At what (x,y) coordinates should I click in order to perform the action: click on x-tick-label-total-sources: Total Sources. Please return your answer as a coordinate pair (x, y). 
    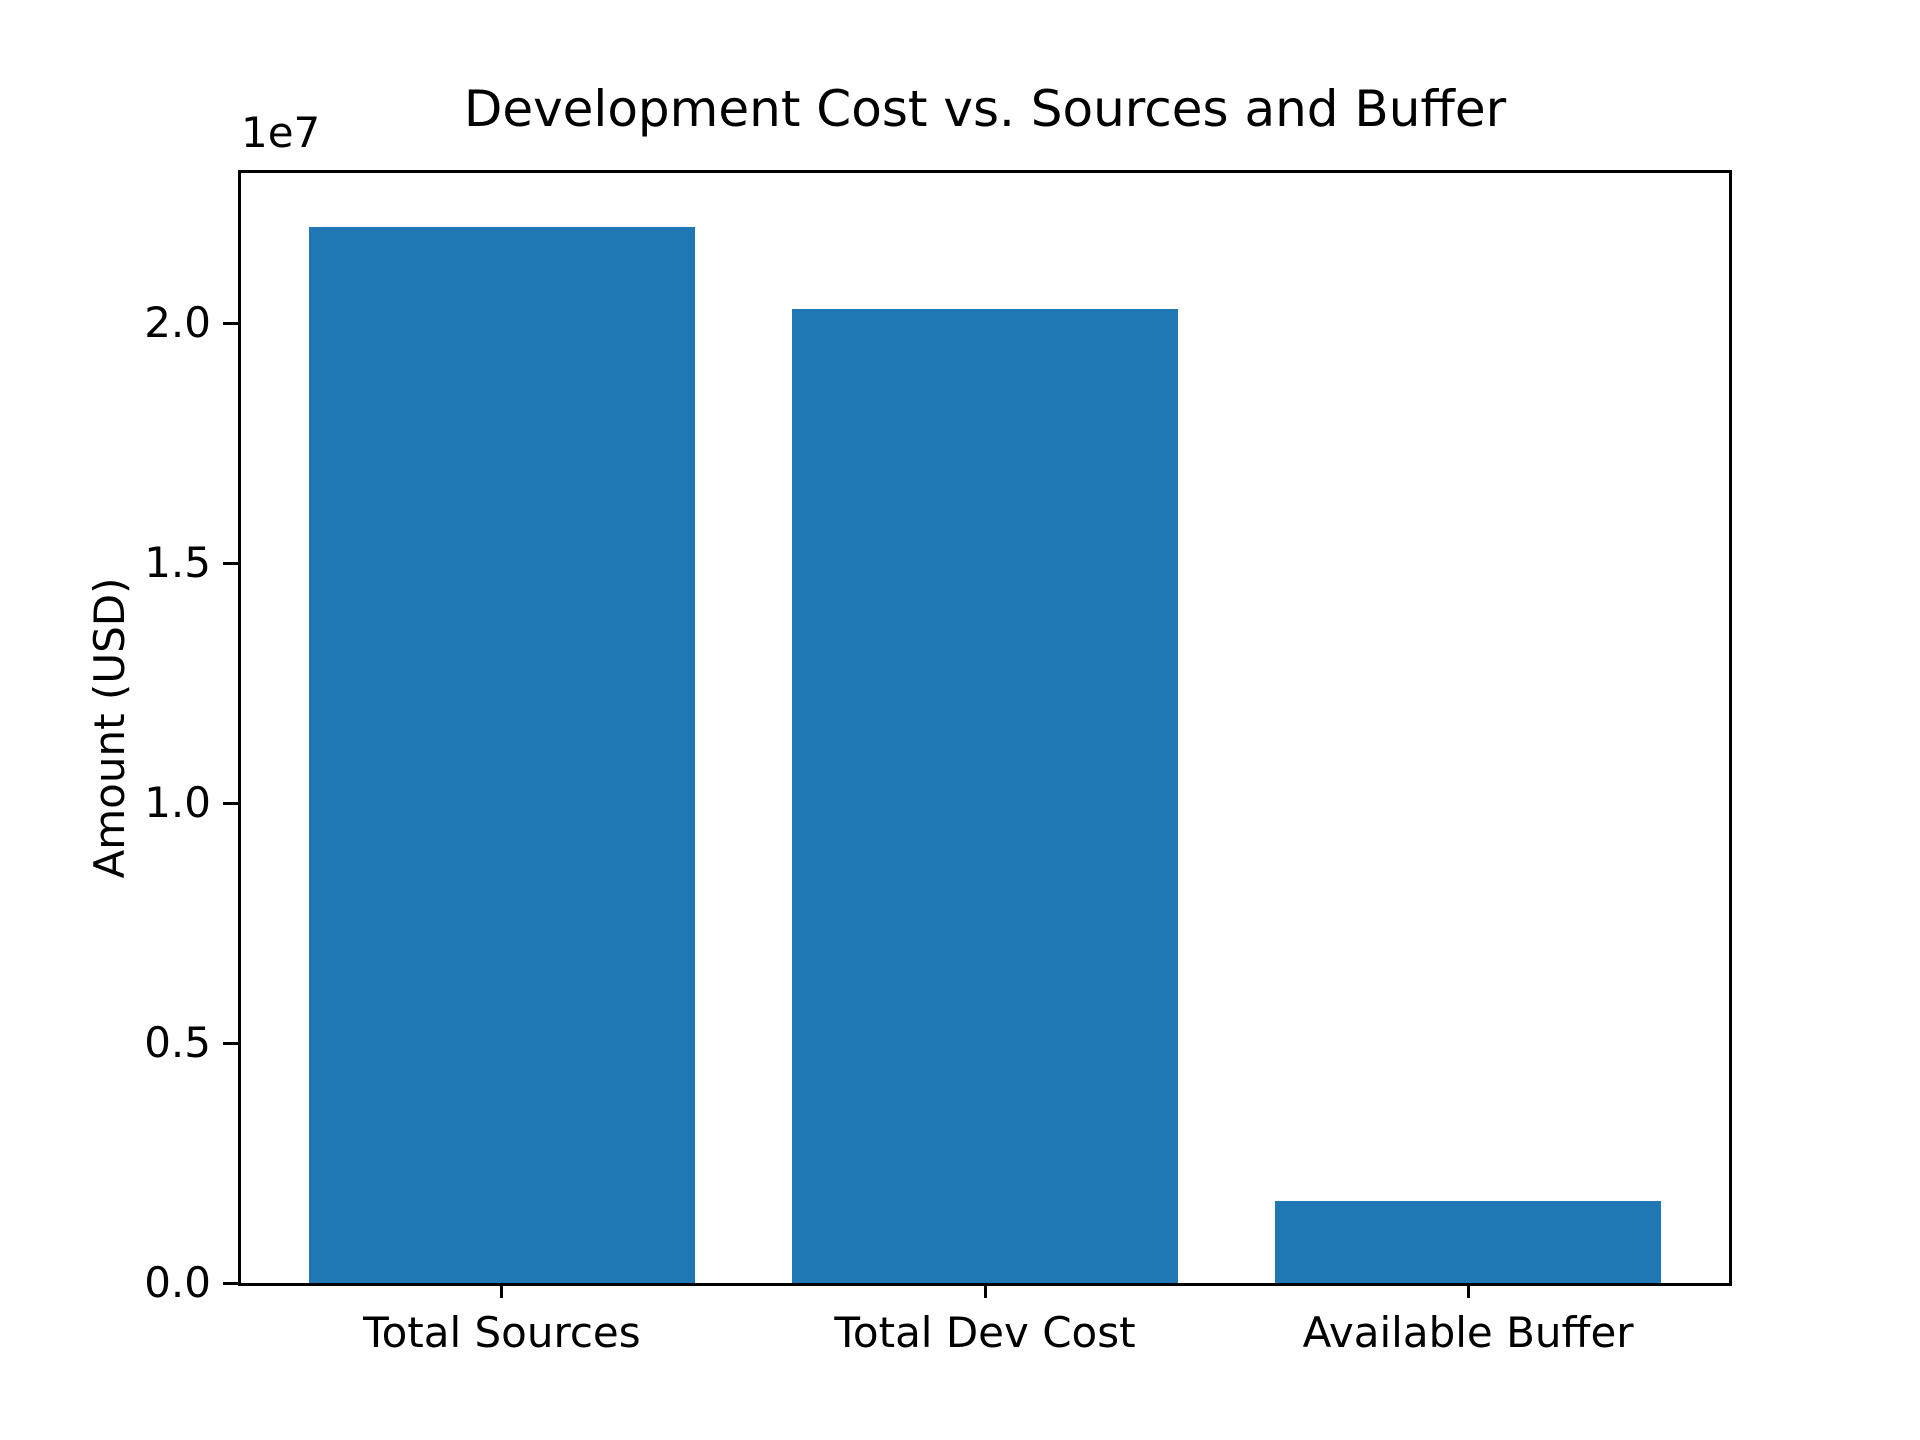
    Looking at the image, I should click on (502, 1332).